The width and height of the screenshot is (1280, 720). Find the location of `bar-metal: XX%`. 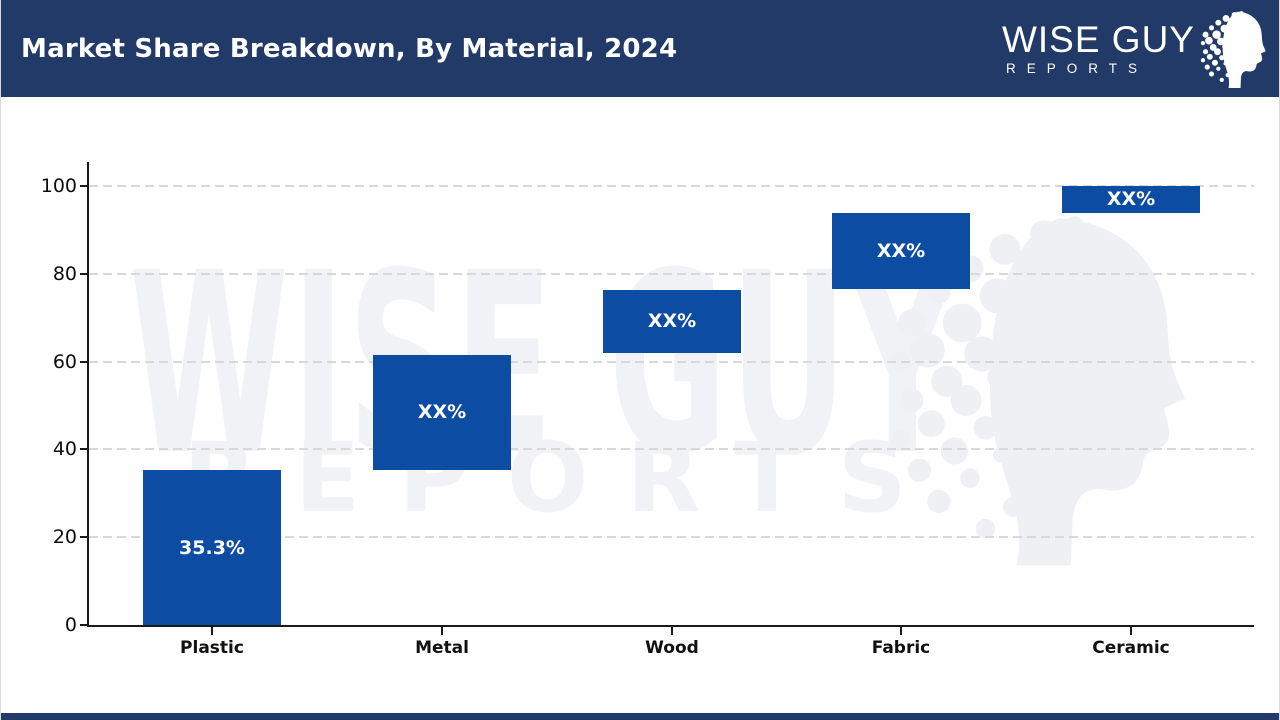

bar-metal: XX% is located at coordinates (442, 412).